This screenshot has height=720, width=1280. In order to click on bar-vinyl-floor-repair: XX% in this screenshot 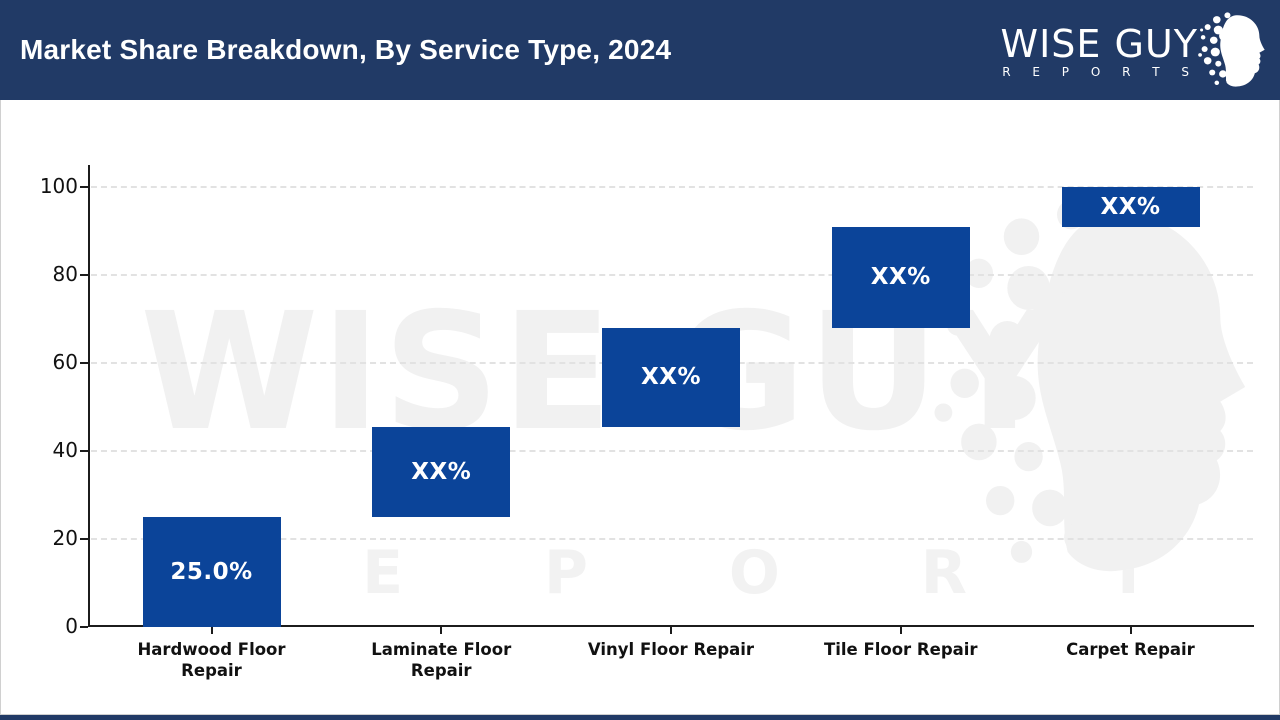, I will do `click(671, 377)`.